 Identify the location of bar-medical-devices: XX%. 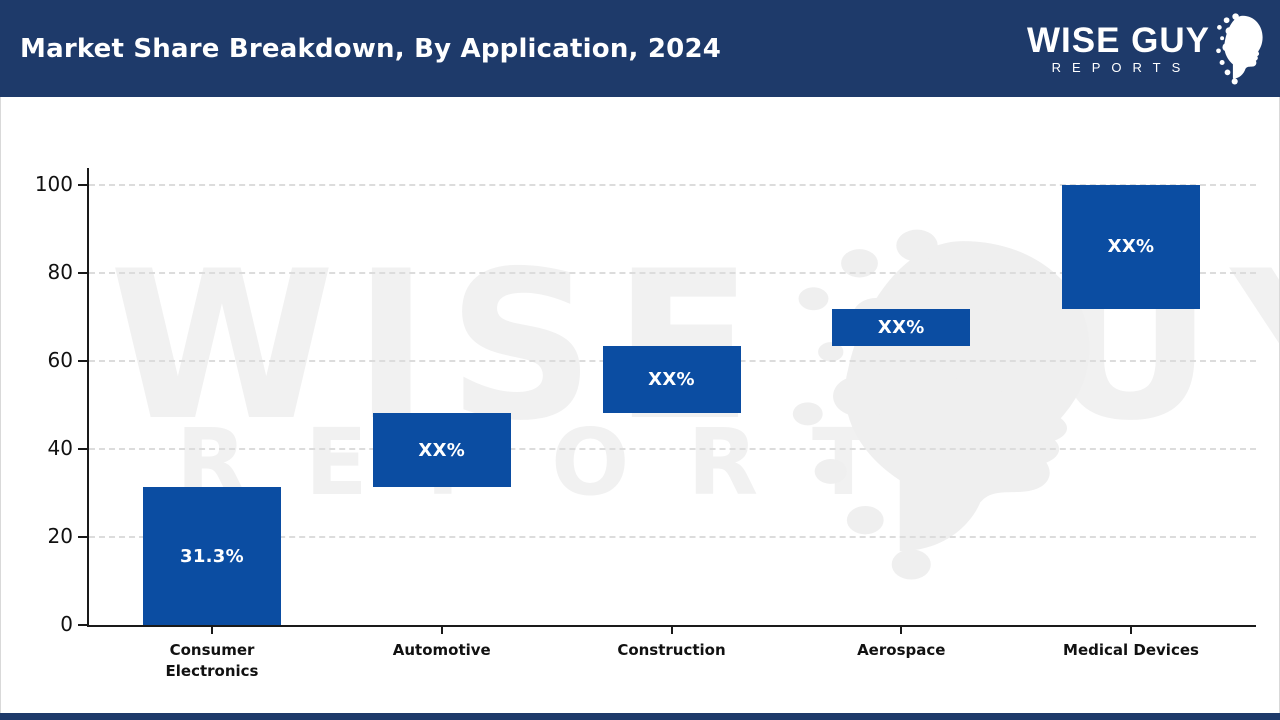
(1131, 247).